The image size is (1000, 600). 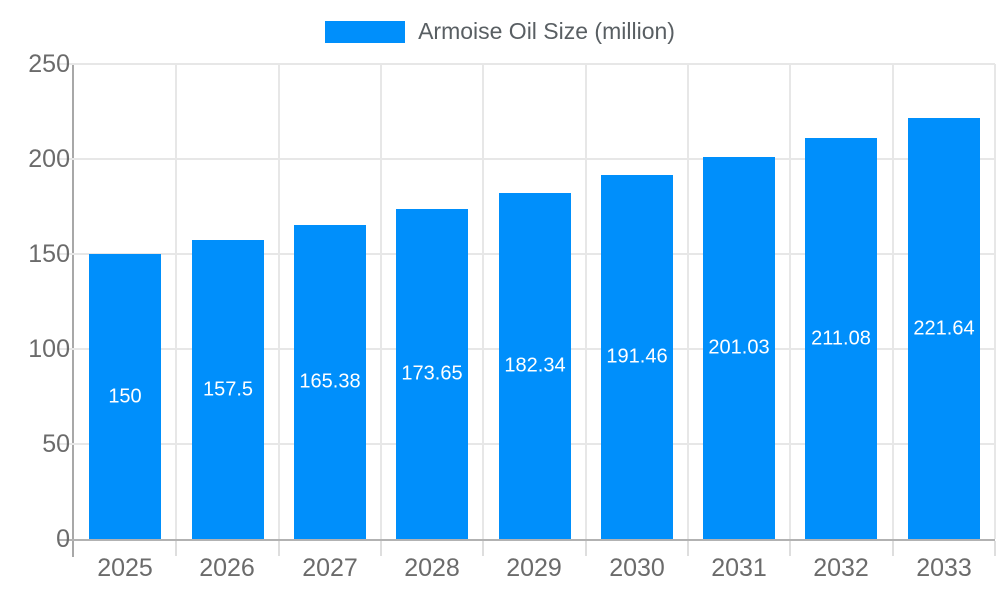 What do you see at coordinates (739, 568) in the screenshot?
I see `x-tick-label: 2031` at bounding box center [739, 568].